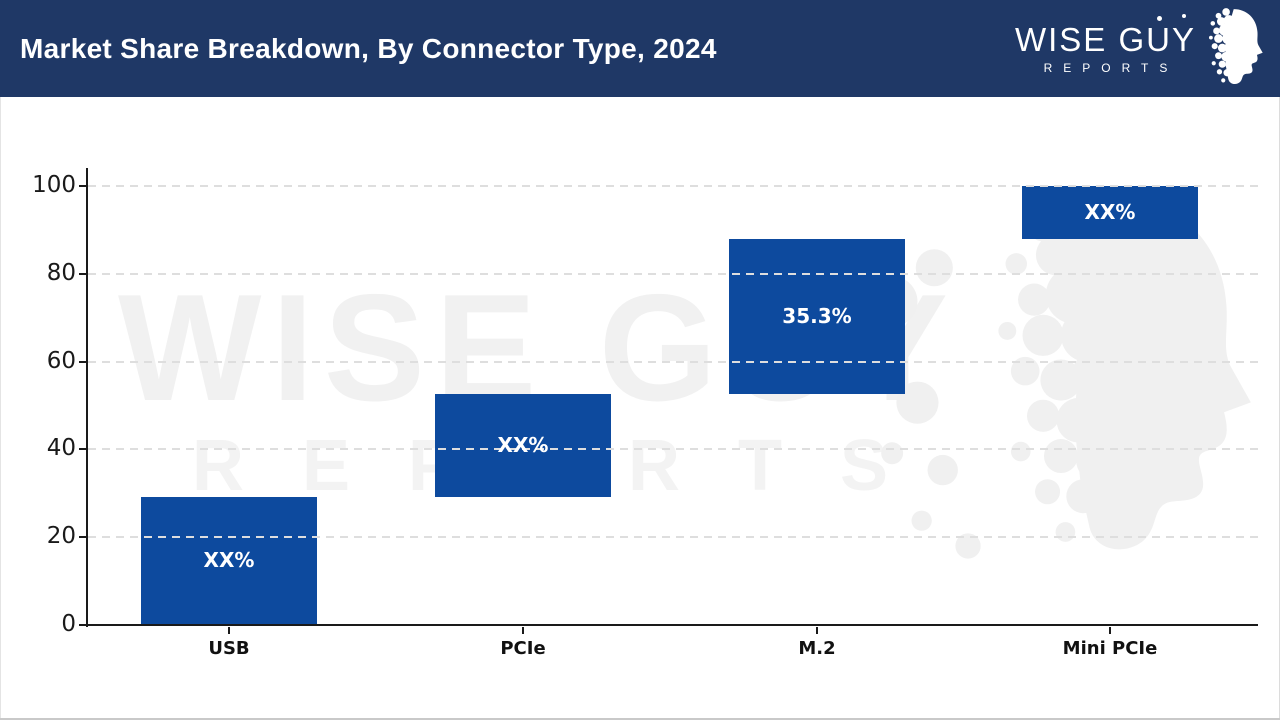  Describe the element at coordinates (672, 625) in the screenshot. I see `x-axis-line` at that location.